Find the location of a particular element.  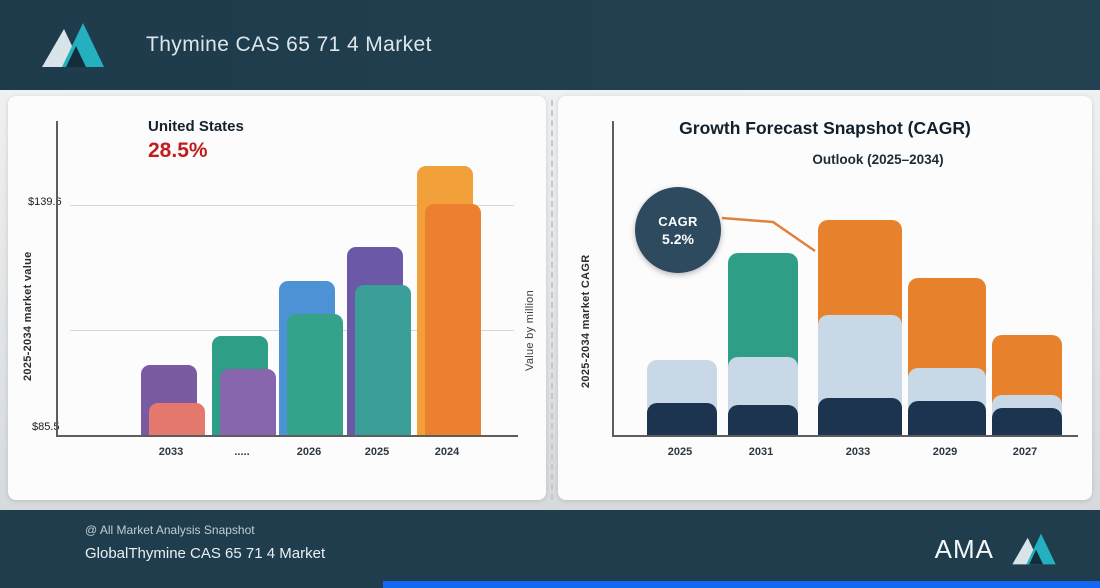

page-title: Thymine CAS 65 71 4 Market is located at coordinates (289, 44).